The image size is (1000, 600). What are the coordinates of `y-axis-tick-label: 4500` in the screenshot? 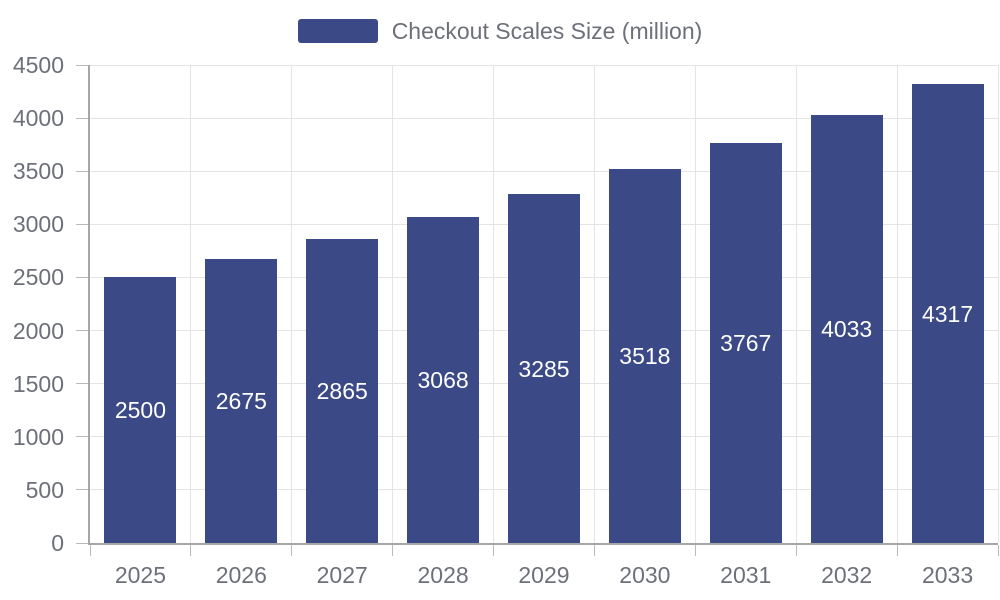 It's located at (38, 65).